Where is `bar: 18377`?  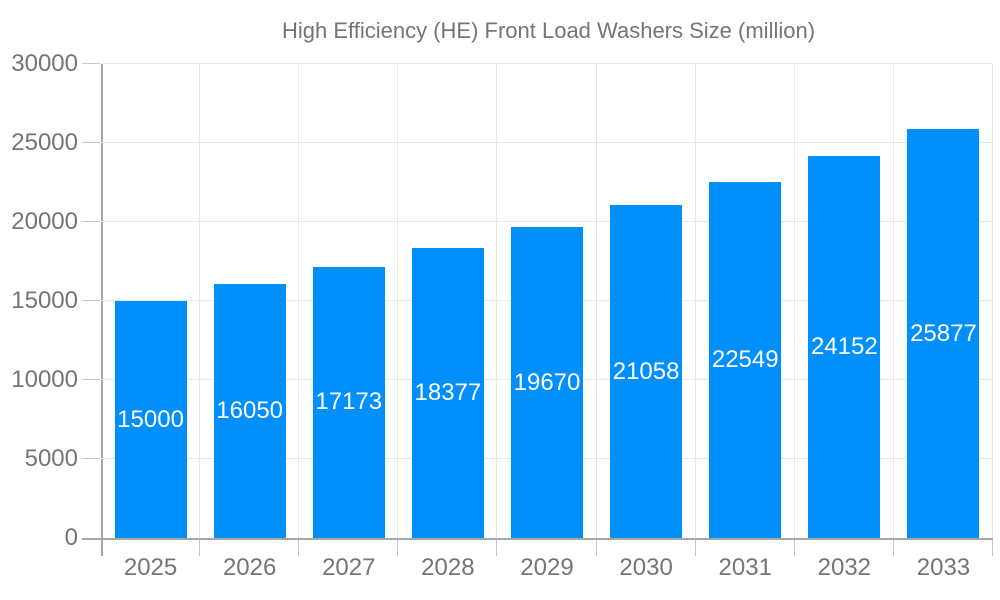 bar: 18377 is located at coordinates (447, 392).